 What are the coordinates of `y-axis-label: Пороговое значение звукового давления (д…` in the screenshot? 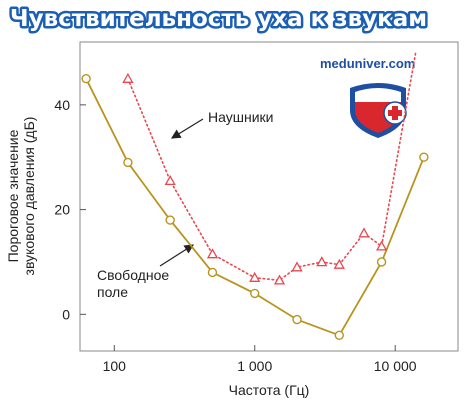 It's located at (21, 196).